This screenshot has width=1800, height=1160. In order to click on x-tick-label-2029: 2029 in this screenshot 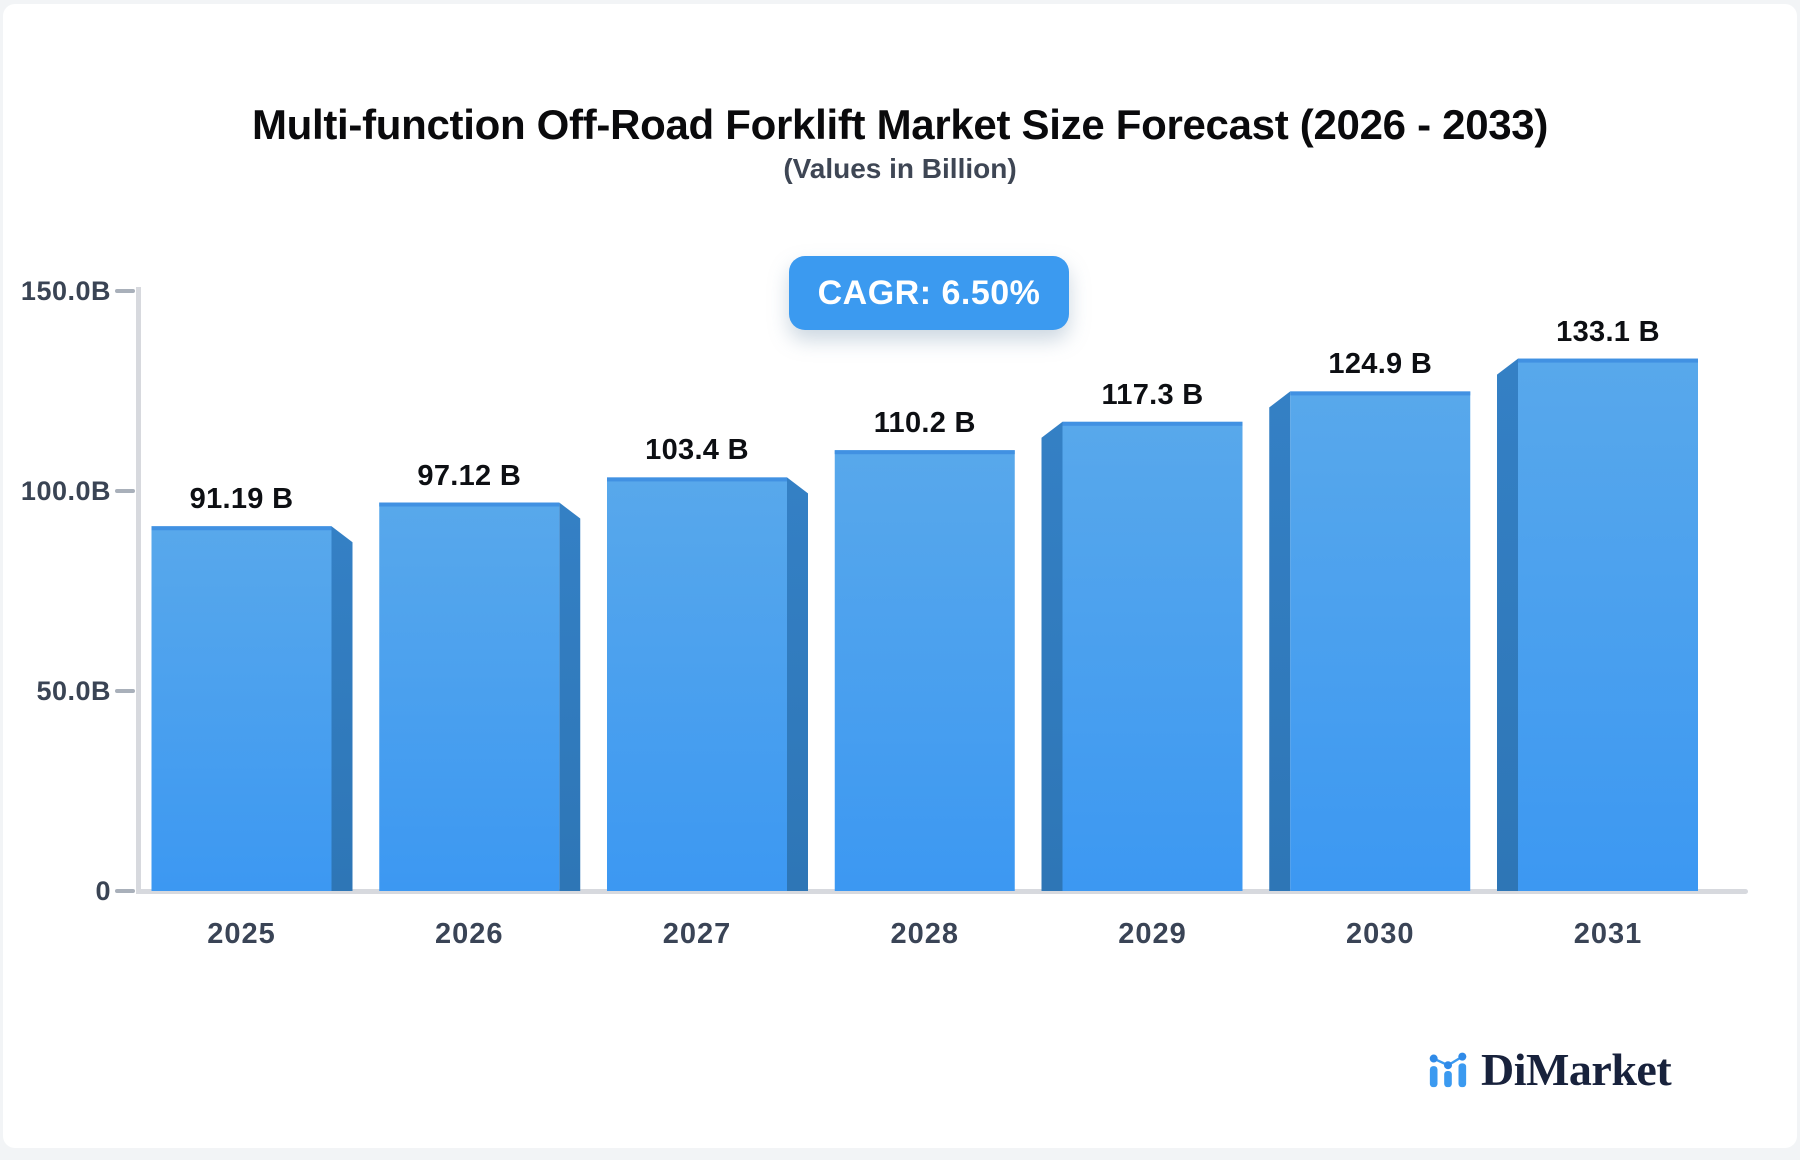, I will do `click(1152, 934)`.